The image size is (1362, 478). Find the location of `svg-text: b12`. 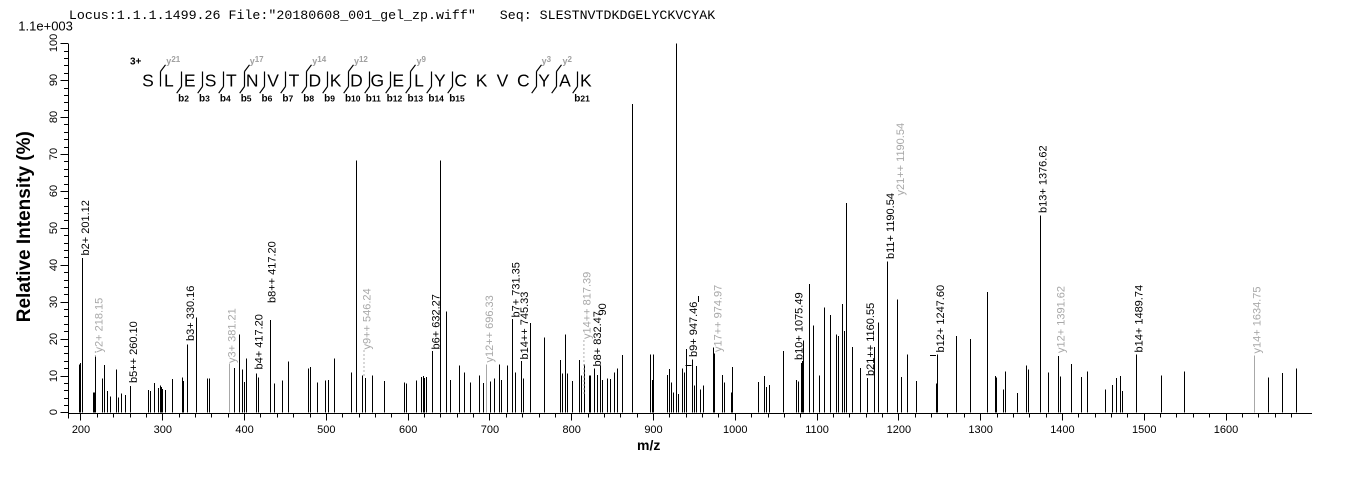

svg-text: b12 is located at coordinates (395, 99).